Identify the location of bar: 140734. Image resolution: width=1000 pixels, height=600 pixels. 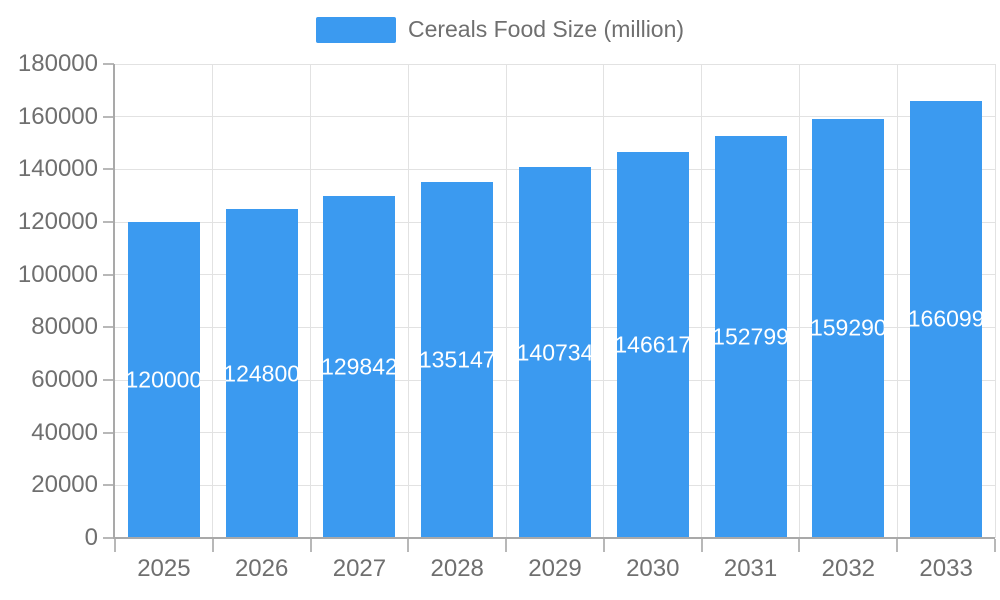
(555, 352).